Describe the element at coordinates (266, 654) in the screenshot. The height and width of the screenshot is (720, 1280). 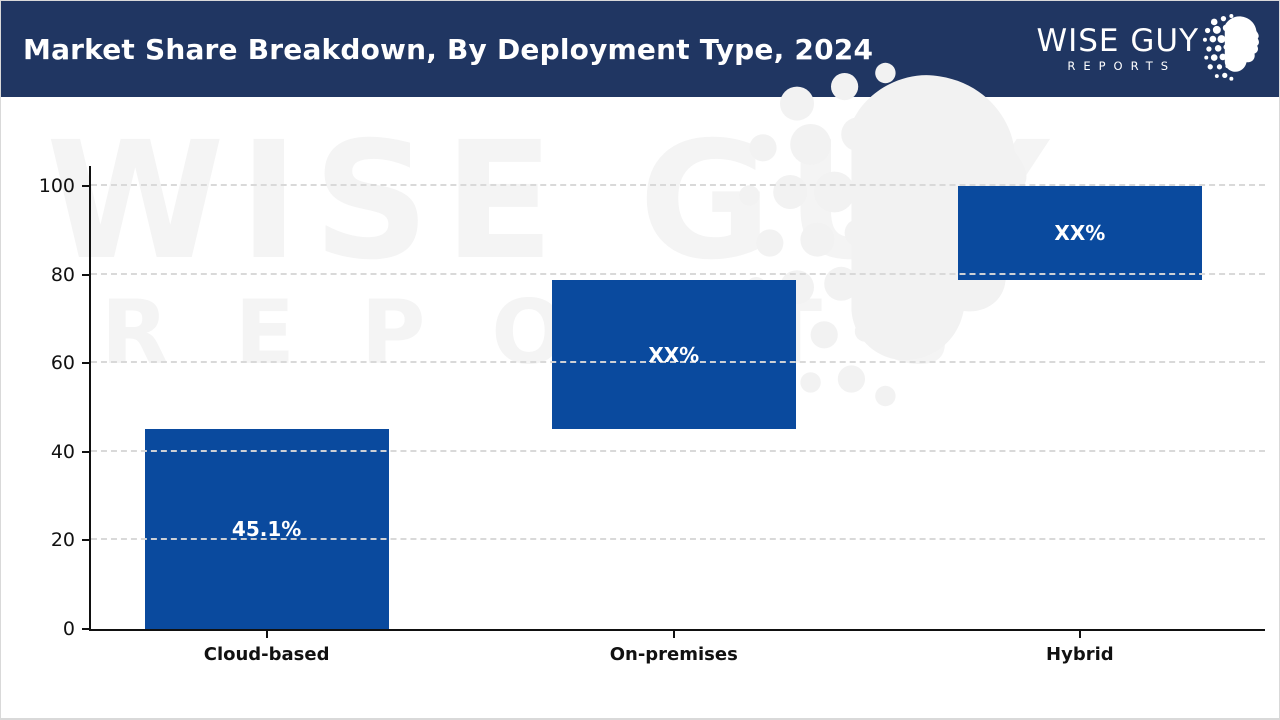
I see `x-category-label: Cloud-based` at that location.